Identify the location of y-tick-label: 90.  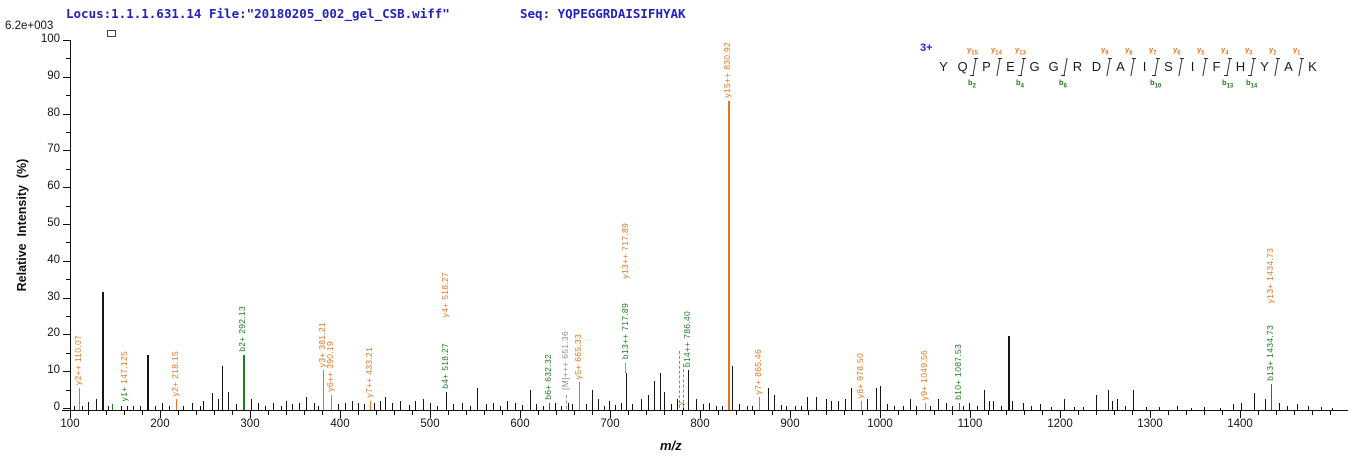
(53, 76).